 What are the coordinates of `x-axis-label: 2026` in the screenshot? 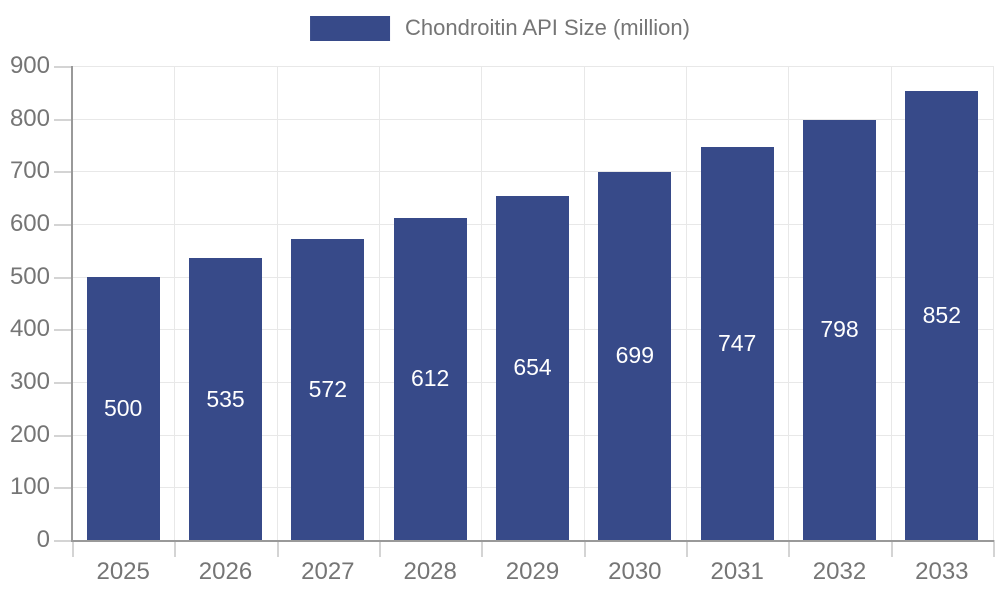 It's located at (225, 571).